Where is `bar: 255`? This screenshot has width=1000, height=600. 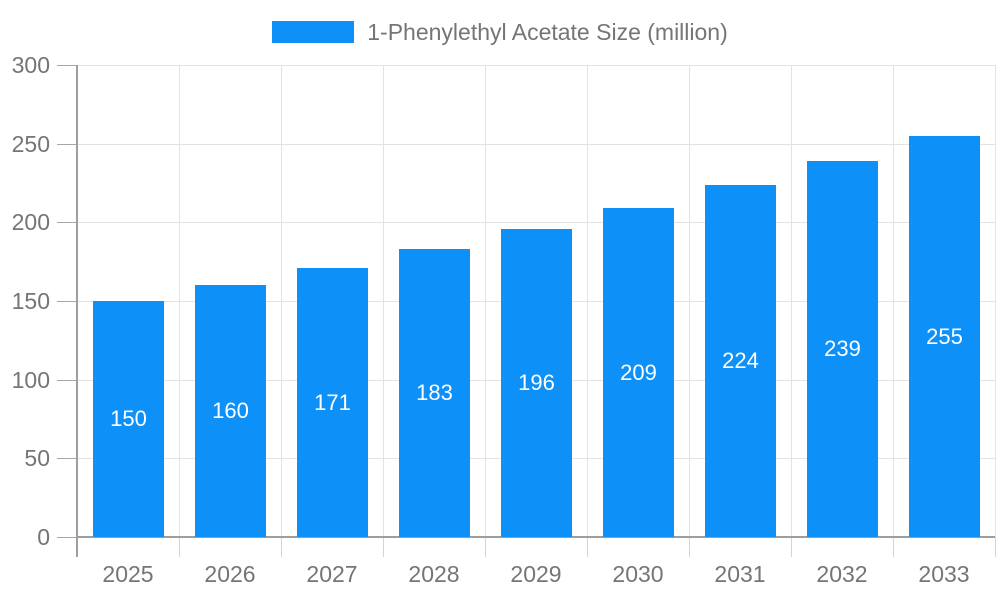 bar: 255 is located at coordinates (944, 336).